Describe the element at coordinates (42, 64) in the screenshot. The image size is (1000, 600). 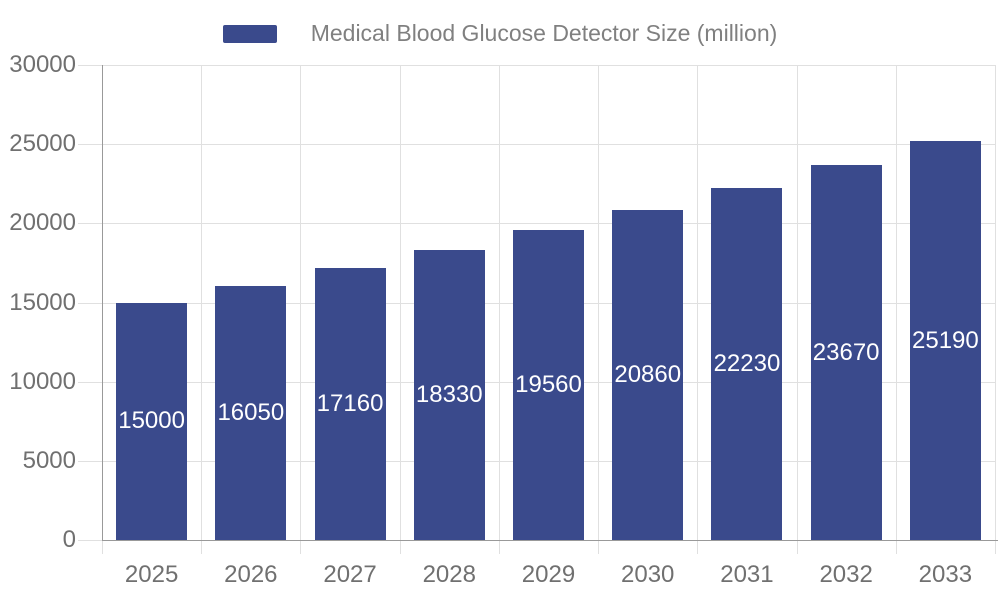
I see `y-tick-label: 30000` at that location.